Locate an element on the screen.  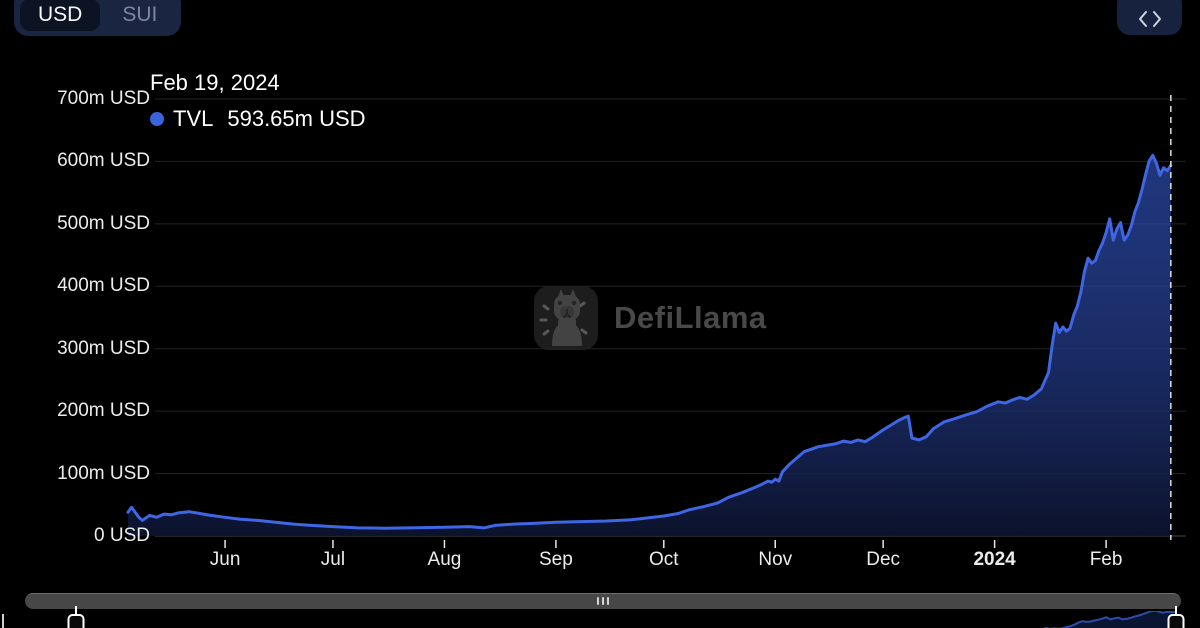
code-embed-icon is located at coordinates (1150, 19).